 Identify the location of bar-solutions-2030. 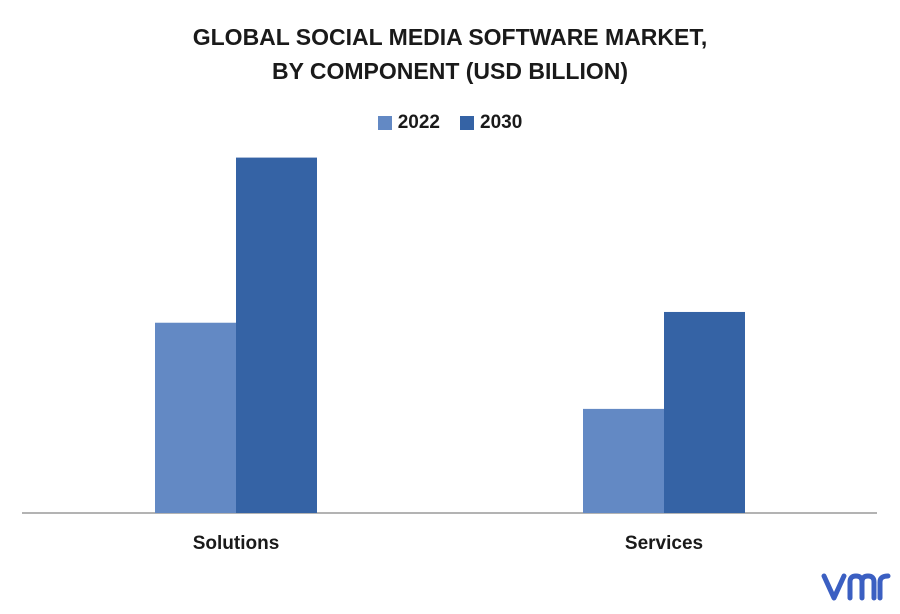
(276, 335).